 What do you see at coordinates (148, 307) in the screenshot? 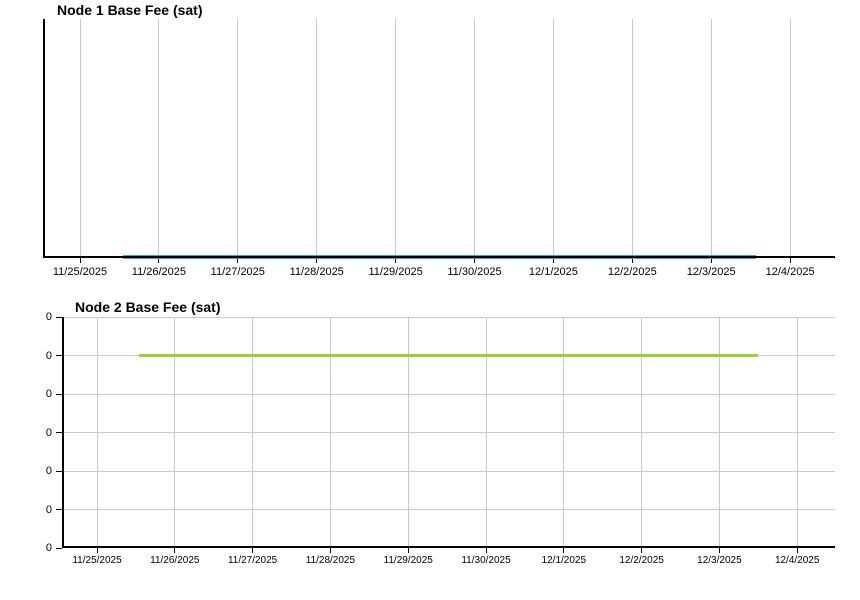
I see `node2-chart-title: Node 2 Base Fee (sat)` at bounding box center [148, 307].